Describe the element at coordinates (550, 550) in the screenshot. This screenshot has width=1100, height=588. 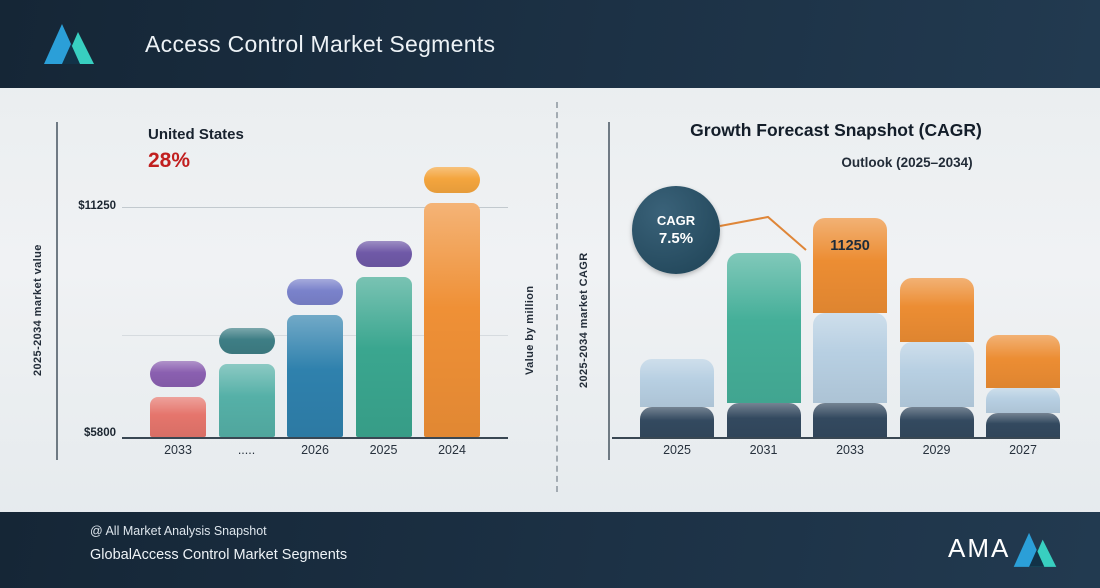
I see `footer-bar` at that location.